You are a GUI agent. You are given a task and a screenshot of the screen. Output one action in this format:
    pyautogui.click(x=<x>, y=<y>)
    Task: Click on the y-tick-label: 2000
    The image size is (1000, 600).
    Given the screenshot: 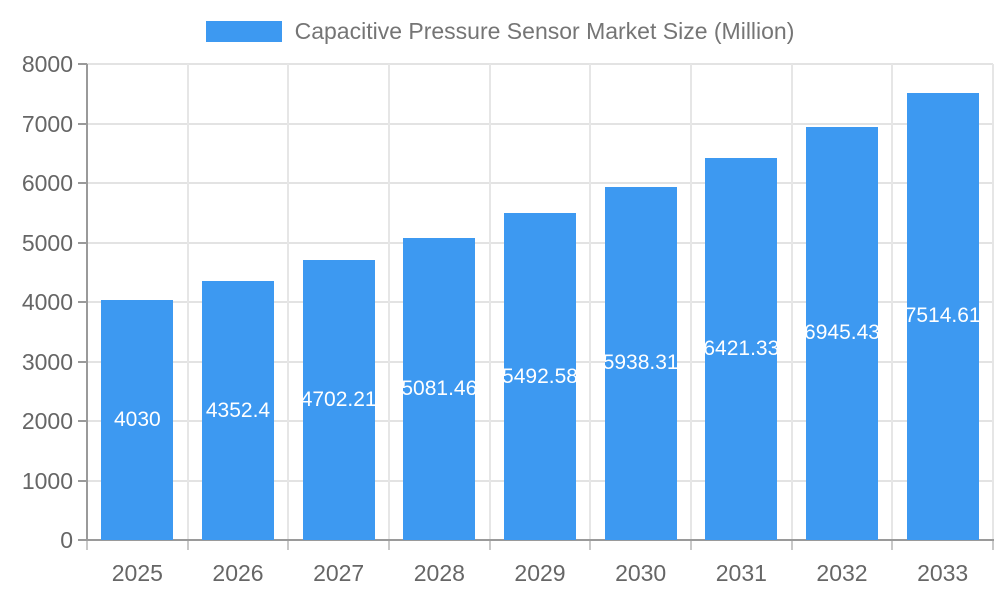 What is the action you would take?
    pyautogui.click(x=47, y=421)
    